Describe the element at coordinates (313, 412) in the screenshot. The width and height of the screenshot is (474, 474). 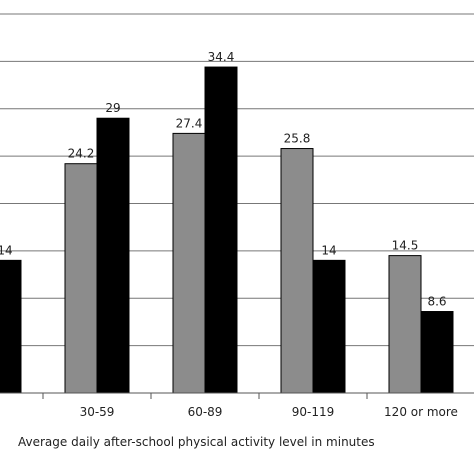
I see `x-tick-label: 90-119` at that location.